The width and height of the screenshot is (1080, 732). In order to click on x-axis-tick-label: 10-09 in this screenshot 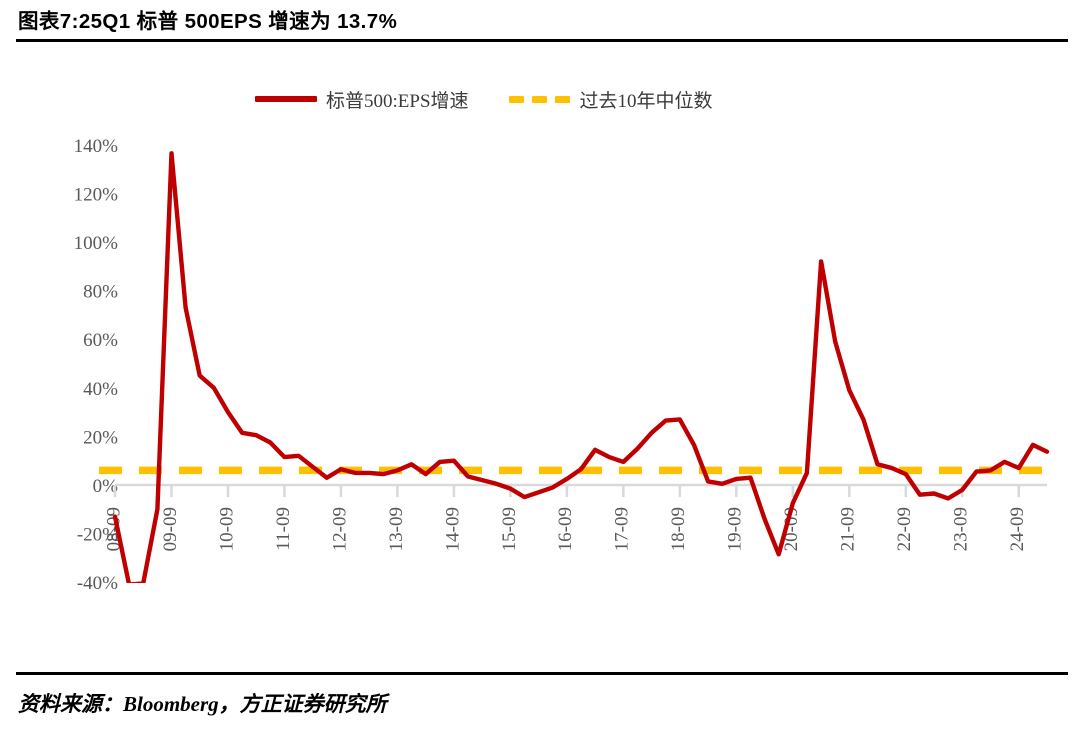, I will do `click(226, 529)`.